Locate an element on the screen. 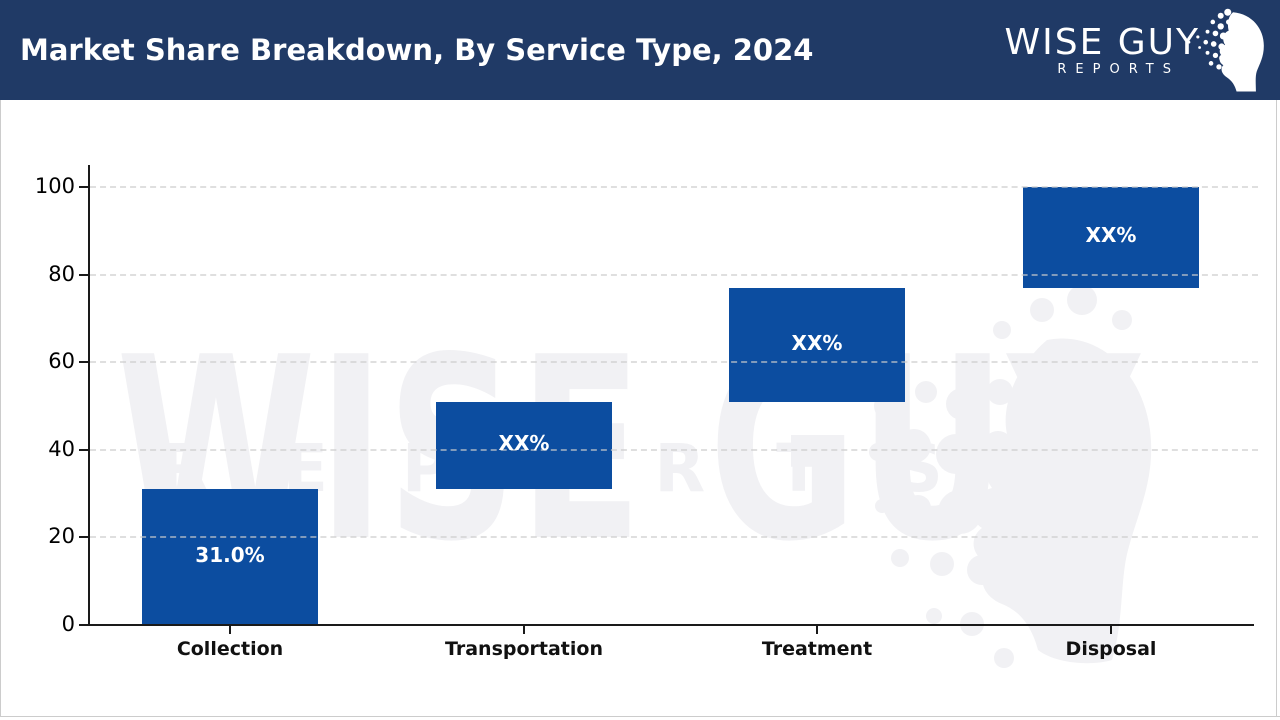  bar-value-label: 31.0% is located at coordinates (230, 555).